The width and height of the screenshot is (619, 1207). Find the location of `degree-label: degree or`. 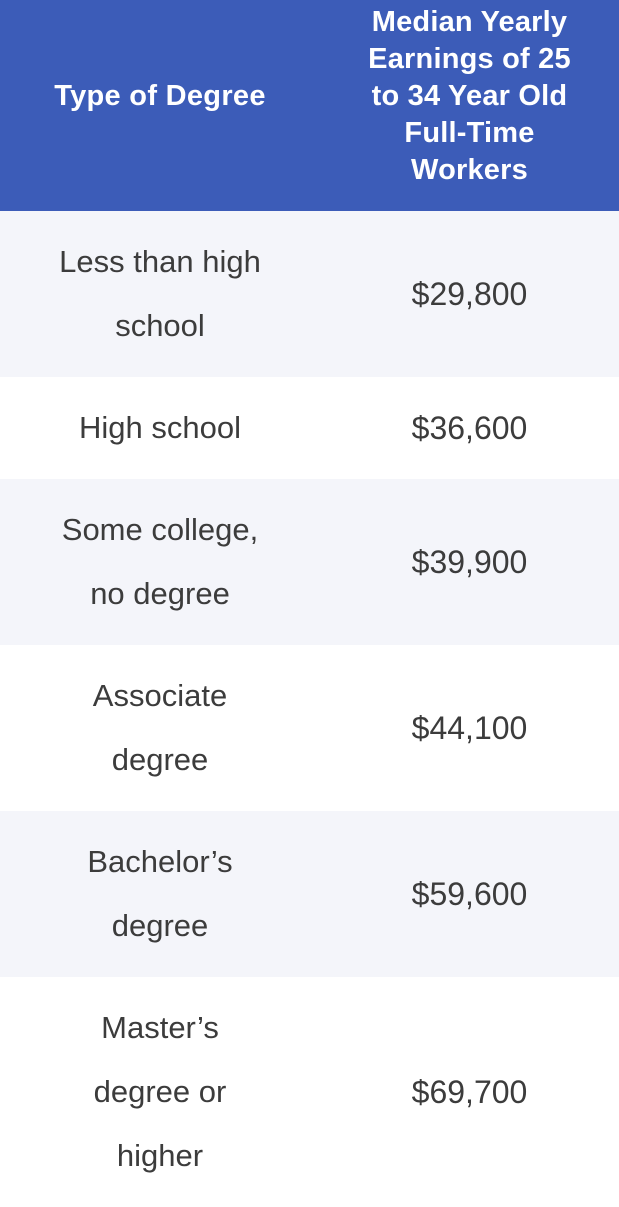

degree-label: degree or is located at coordinates (160, 1091).